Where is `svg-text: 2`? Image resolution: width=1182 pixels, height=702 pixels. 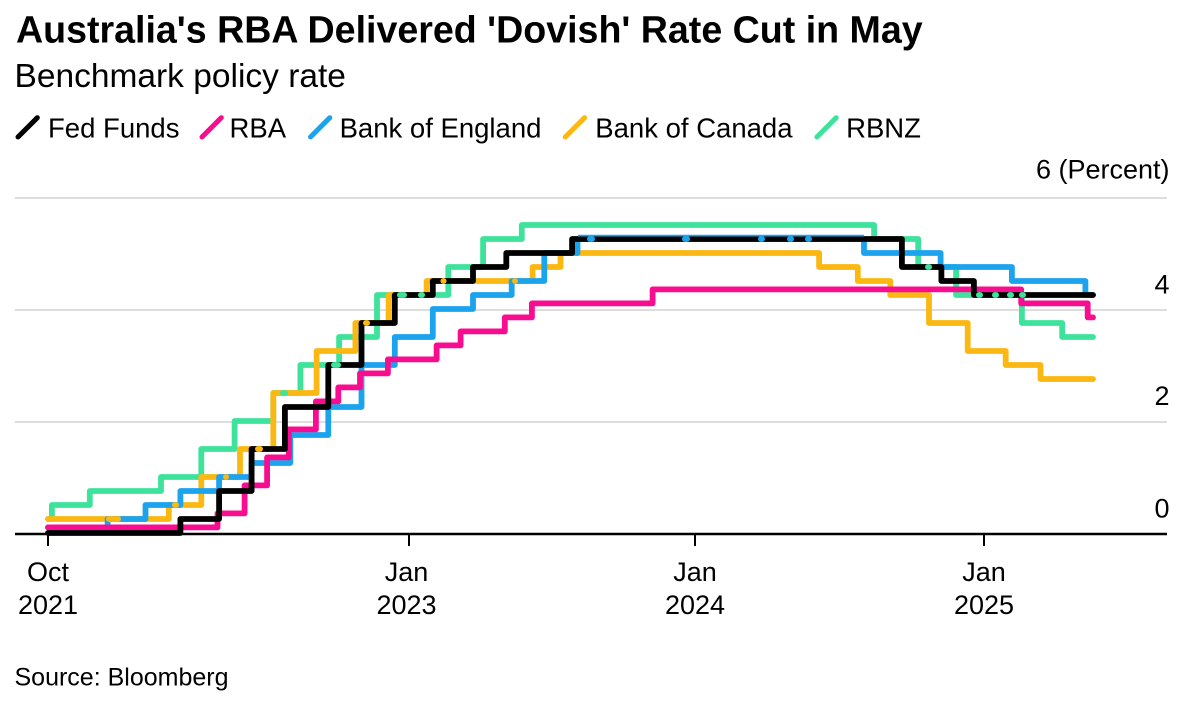
svg-text: 2 is located at coordinates (1161, 396).